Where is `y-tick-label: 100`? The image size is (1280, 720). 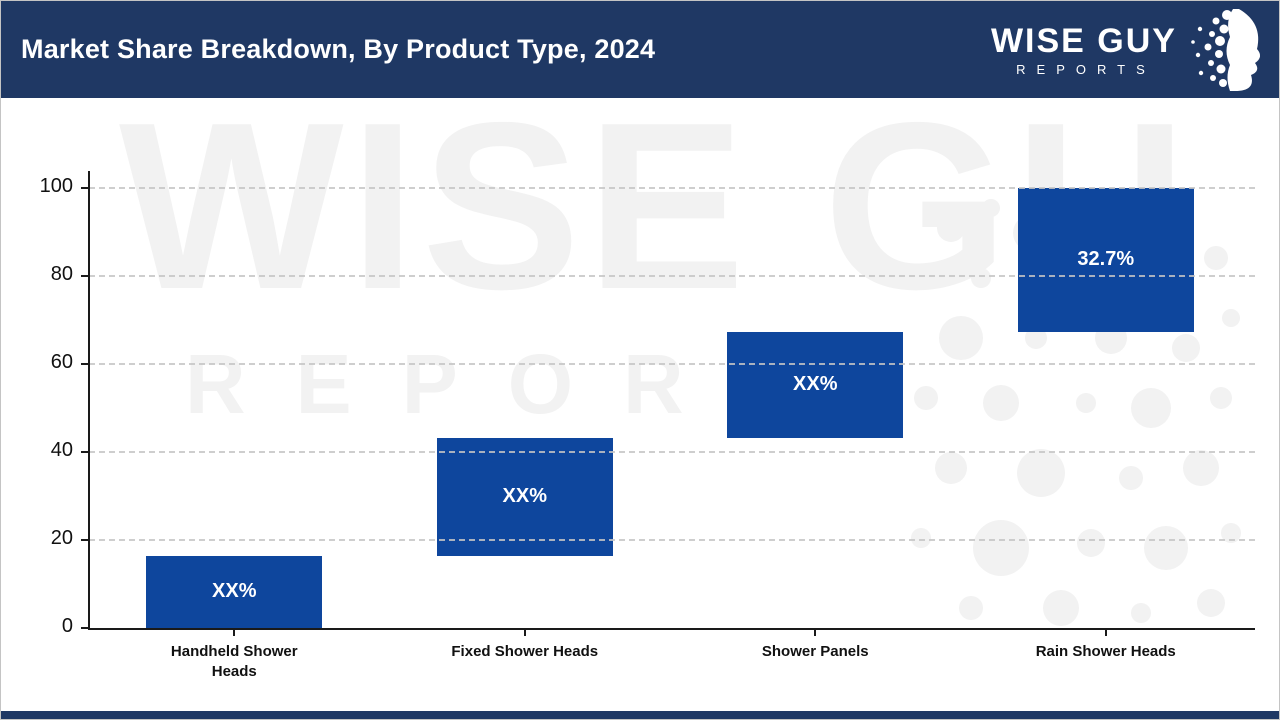 y-tick-label: 100 is located at coordinates (56, 186).